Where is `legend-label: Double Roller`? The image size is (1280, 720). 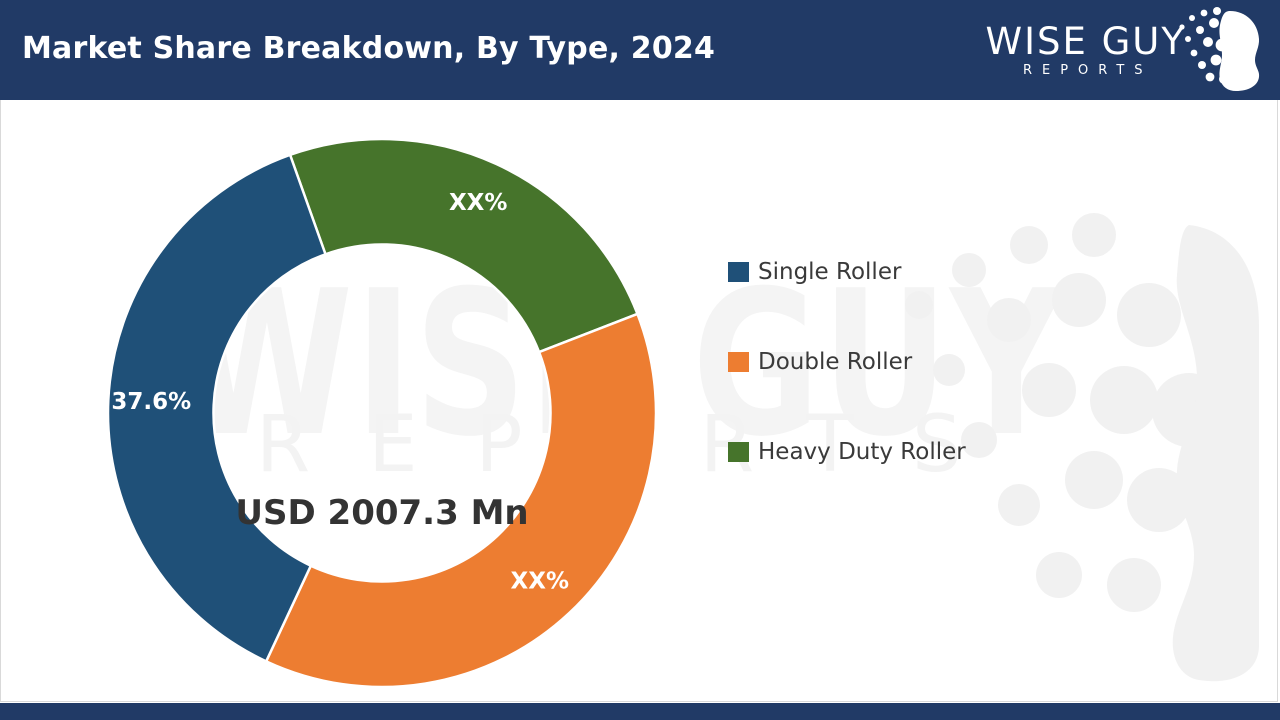 legend-label: Double Roller is located at coordinates (835, 362).